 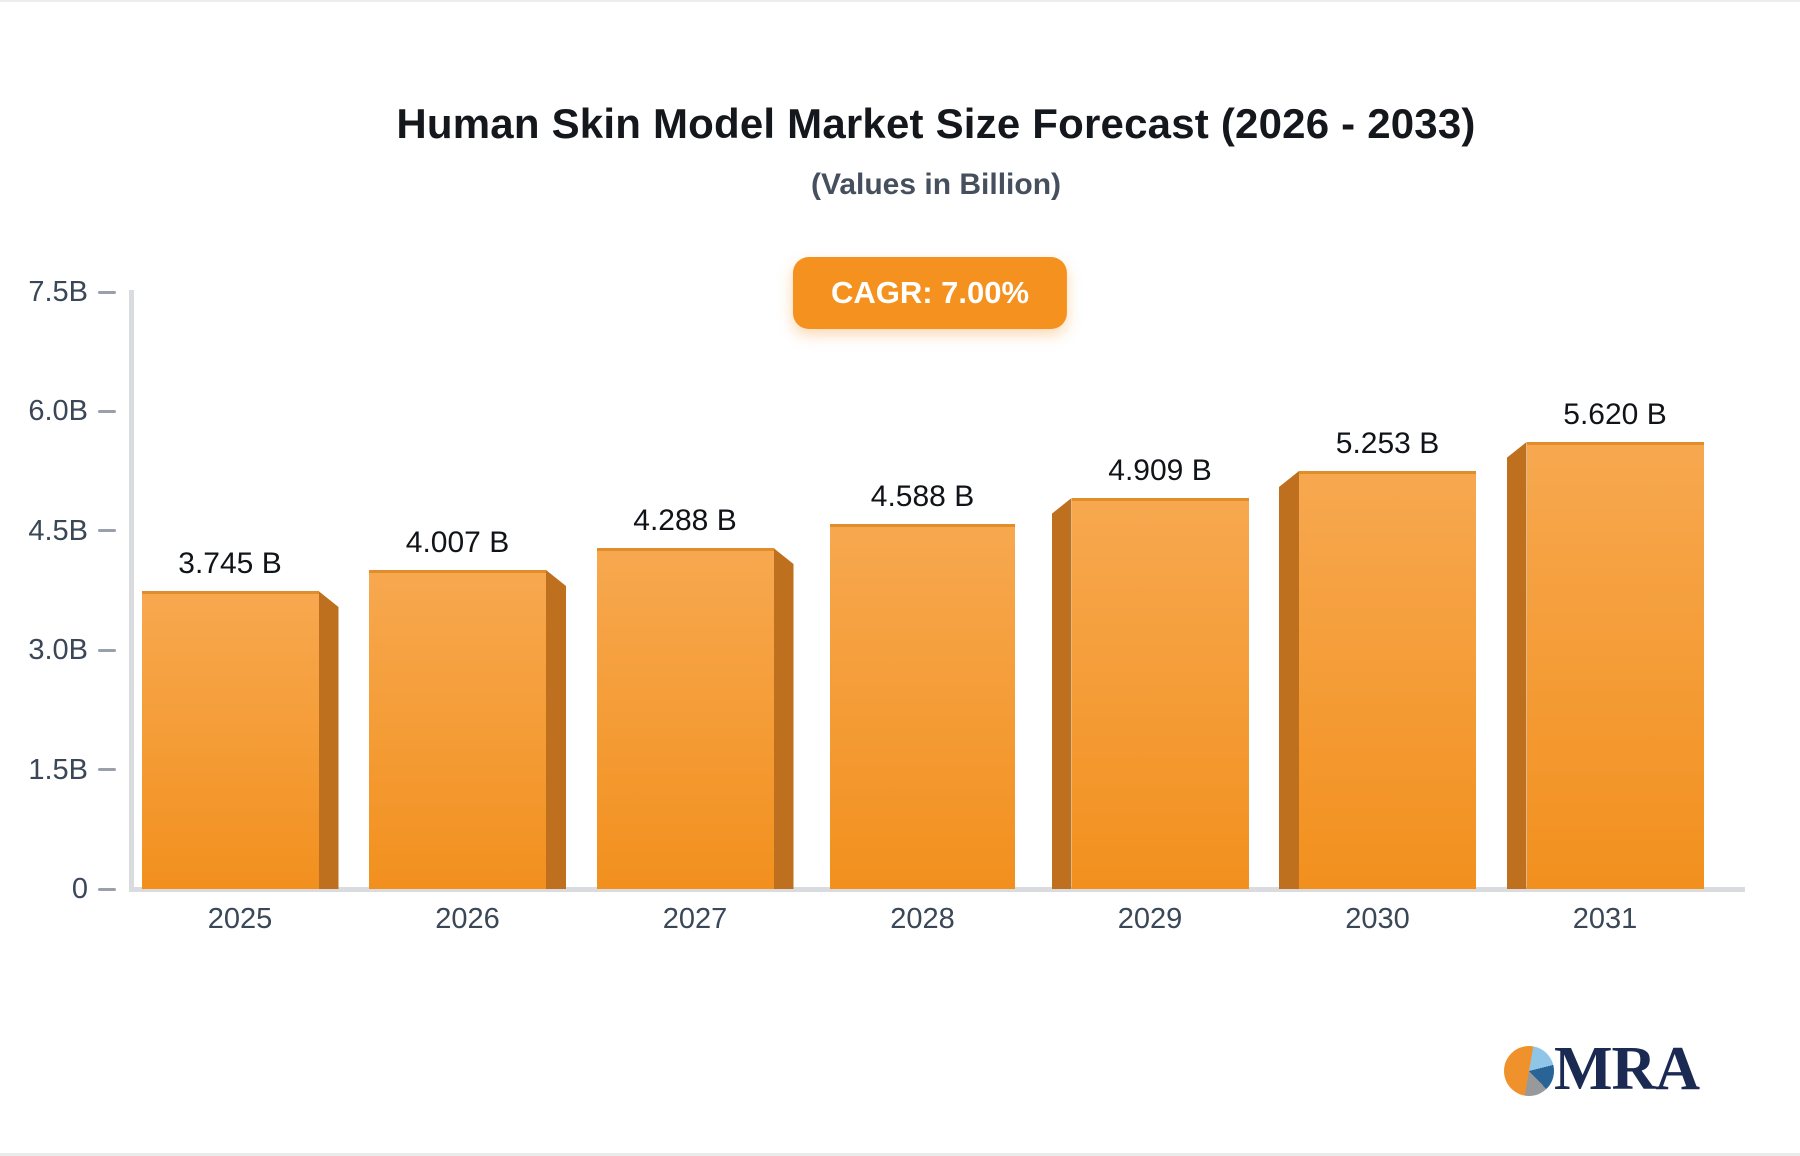 What do you see at coordinates (1615, 414) in the screenshot?
I see `bar-value-label: 5.620 B` at bounding box center [1615, 414].